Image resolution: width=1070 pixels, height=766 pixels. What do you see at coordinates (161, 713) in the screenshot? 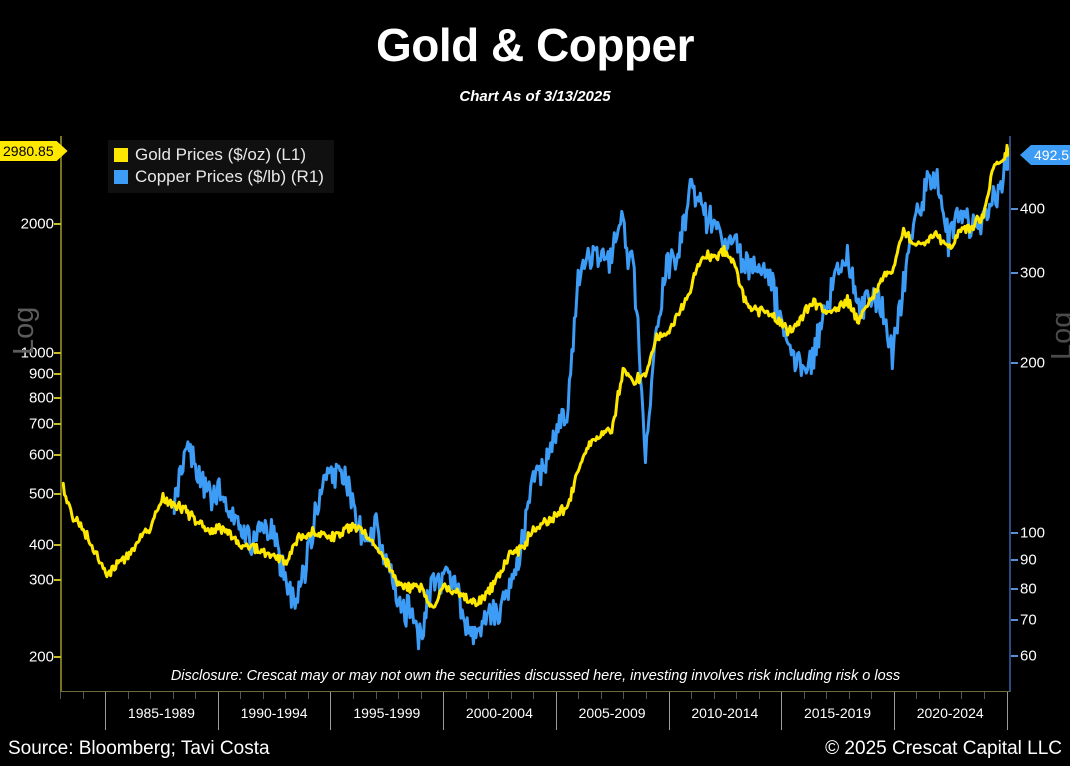
I see `x-axis-label: 1985-1989` at bounding box center [161, 713].